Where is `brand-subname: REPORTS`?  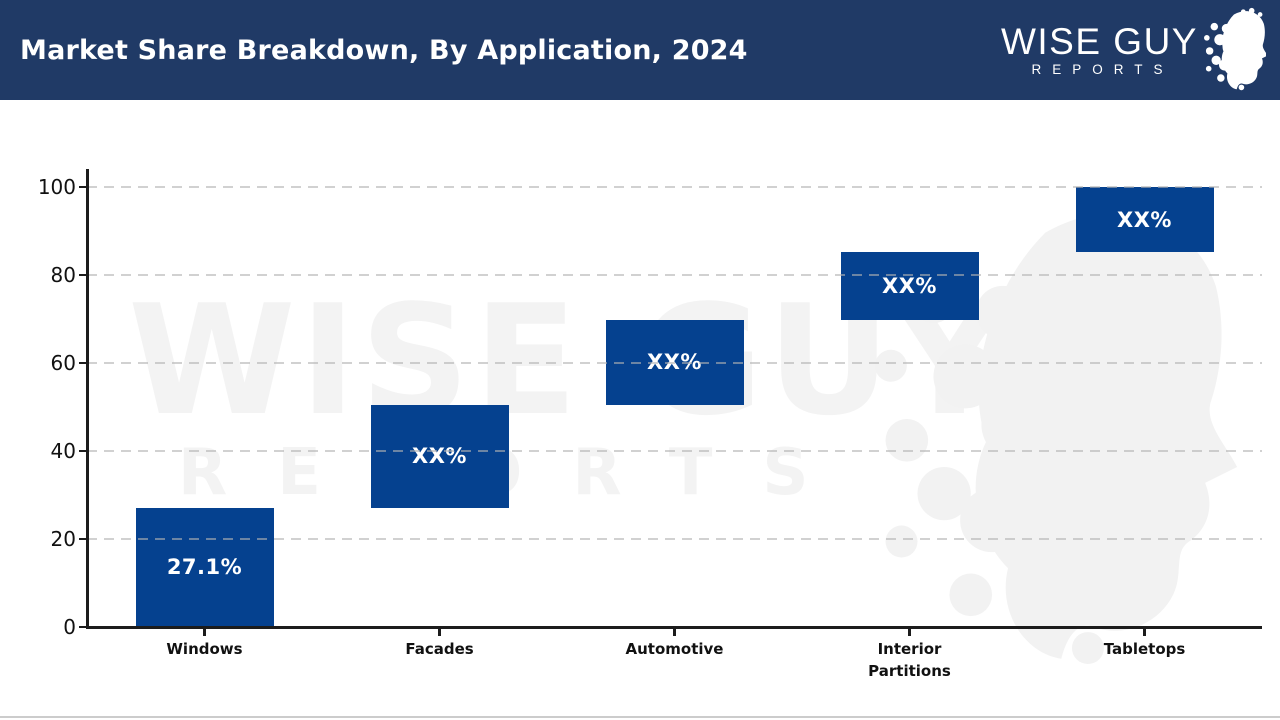
brand-subname: REPORTS is located at coordinates (1102, 70).